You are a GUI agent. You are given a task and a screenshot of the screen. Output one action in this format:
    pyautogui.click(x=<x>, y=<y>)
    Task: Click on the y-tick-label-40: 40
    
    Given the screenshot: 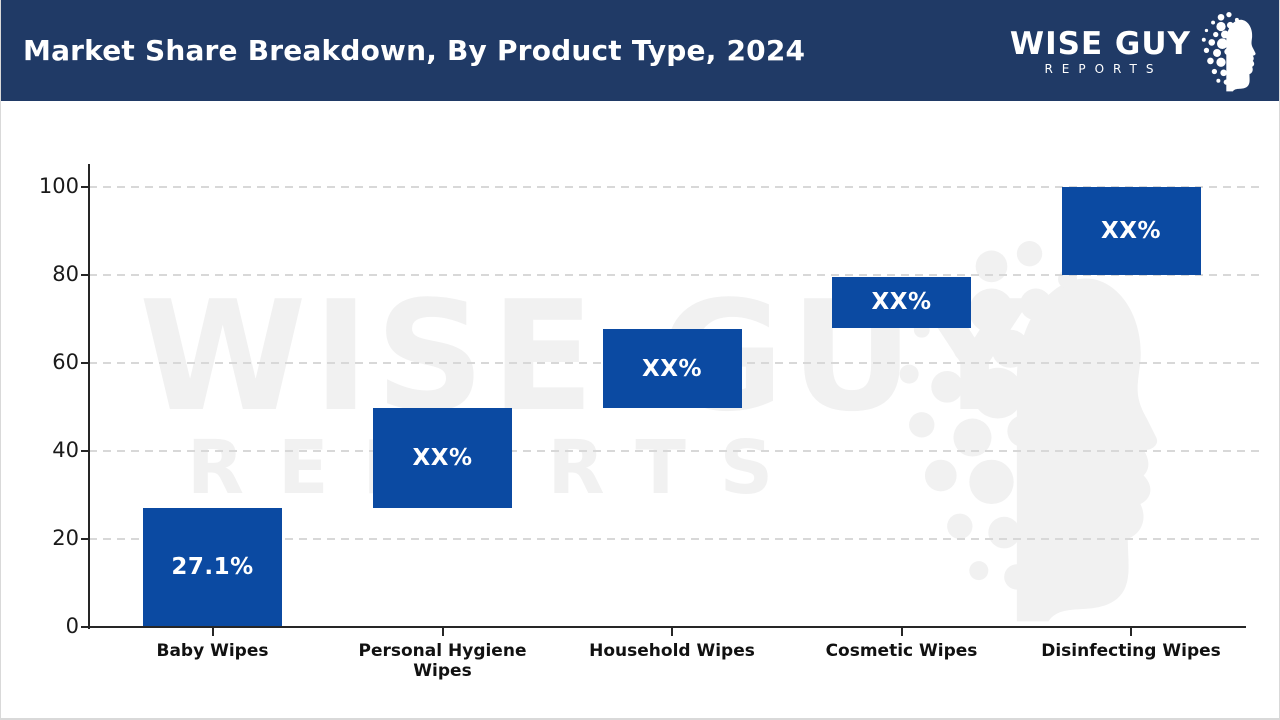 What is the action you would take?
    pyautogui.click(x=65, y=450)
    